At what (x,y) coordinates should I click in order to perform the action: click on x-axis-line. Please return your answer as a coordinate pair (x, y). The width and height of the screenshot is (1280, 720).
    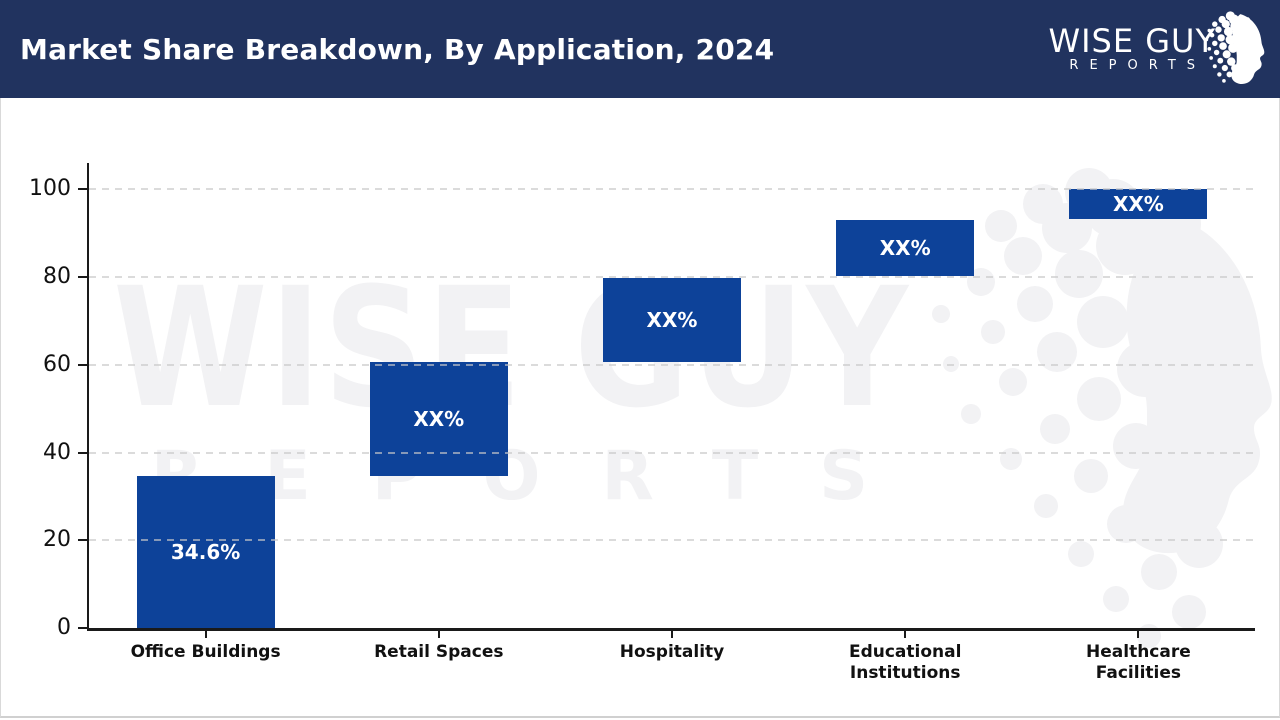
    Looking at the image, I should click on (671, 629).